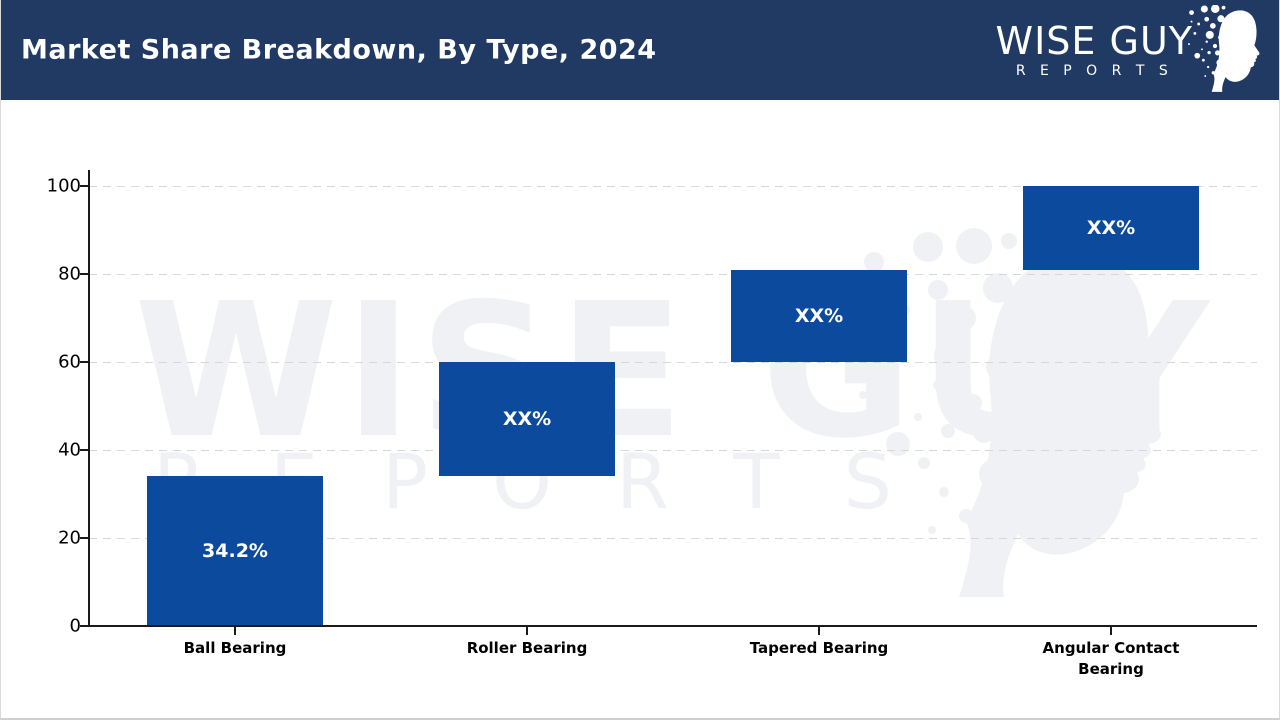 The image size is (1280, 720). Describe the element at coordinates (235, 648) in the screenshot. I see `x-category-label: Ball Bearing` at that location.